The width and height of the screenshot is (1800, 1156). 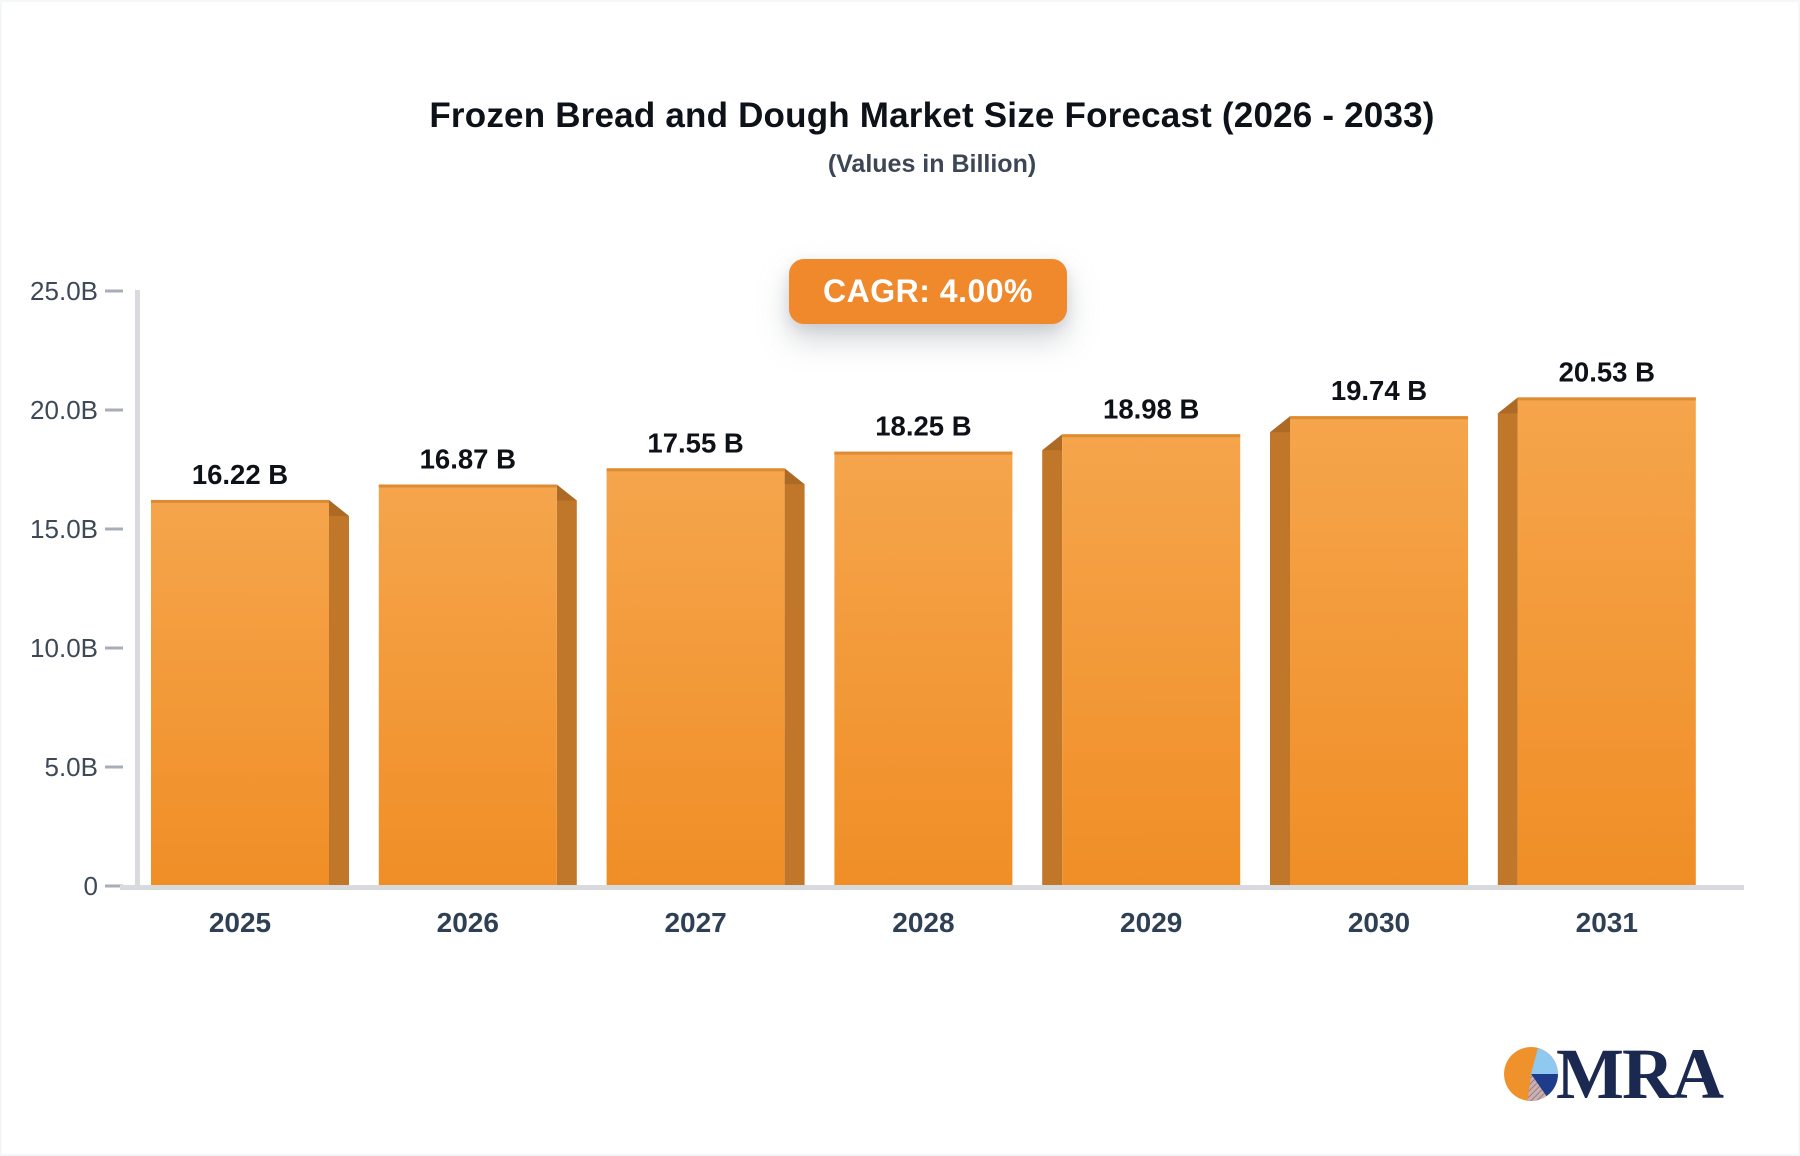 I want to click on bar-value-label: 18.98 B, so click(x=1151, y=408).